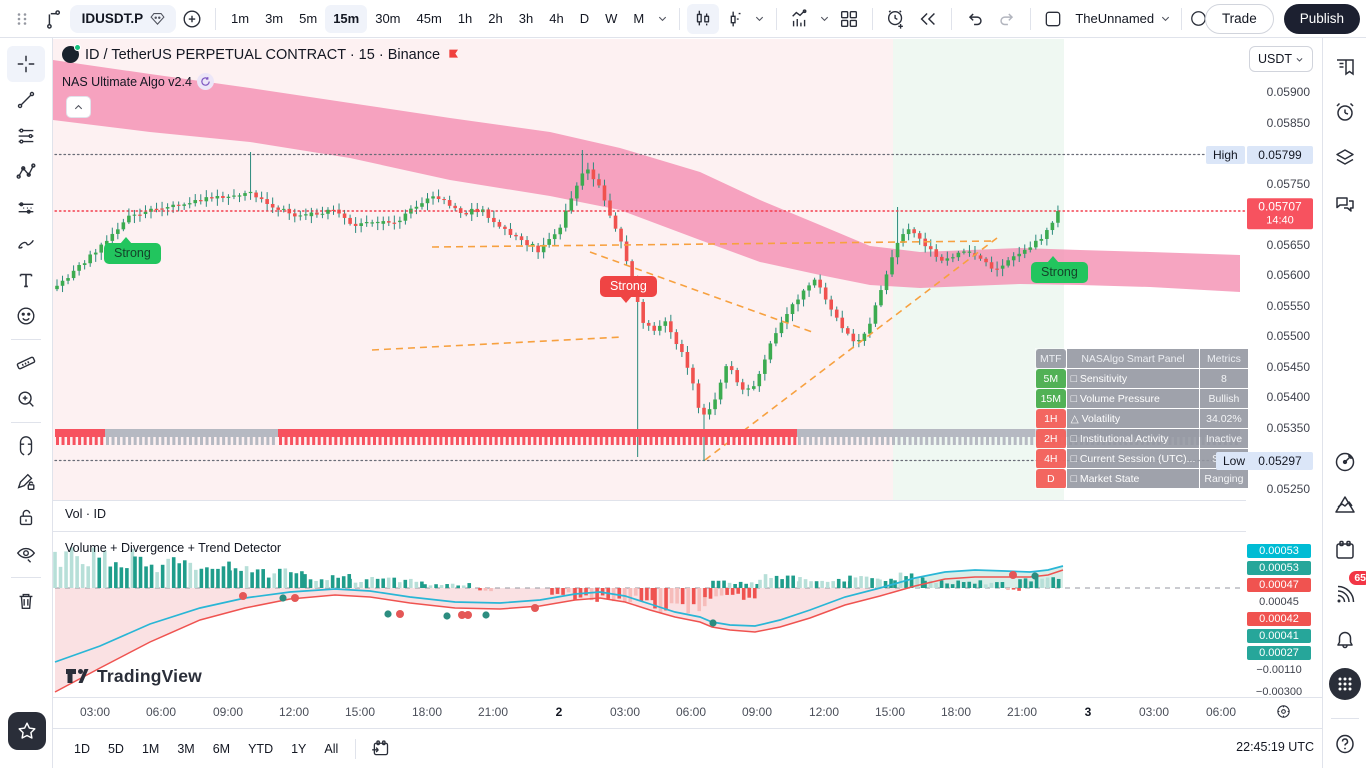 Image resolution: width=1366 pixels, height=768 pixels. I want to click on symbol-label: IDUSDT.P, so click(112, 18).